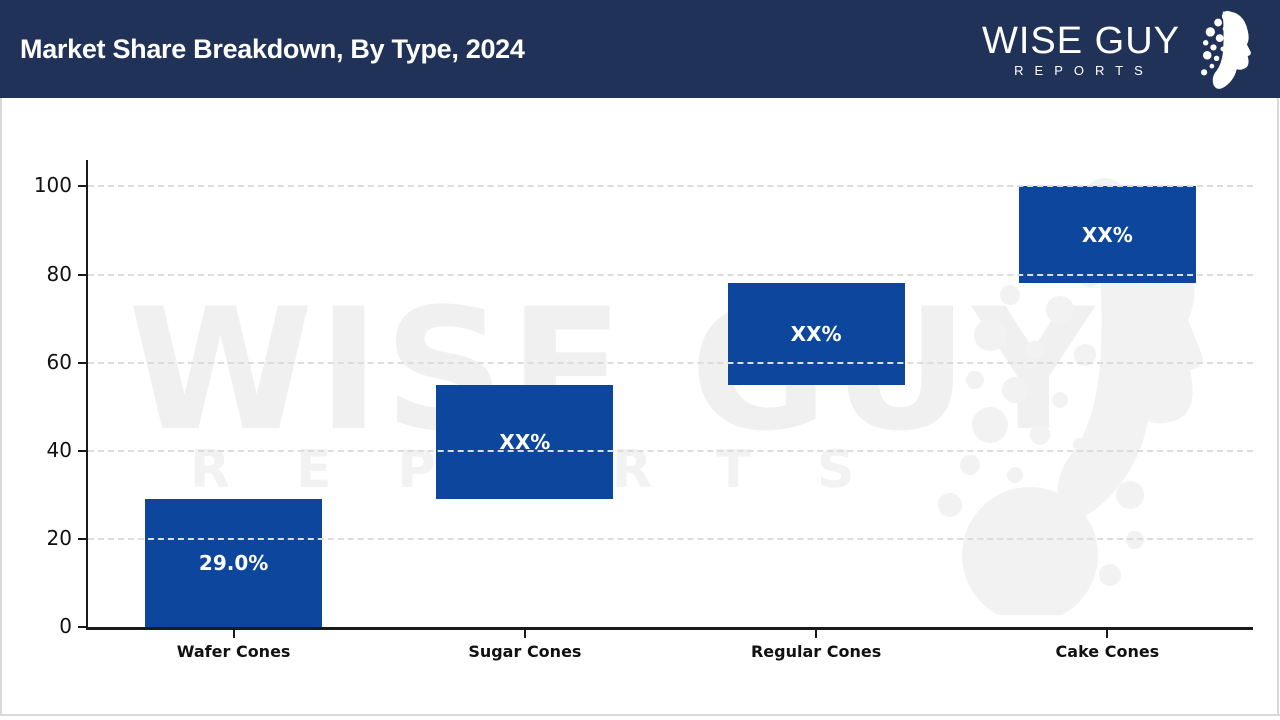  Describe the element at coordinates (816, 651) in the screenshot. I see `category-label-3: Regular Cones` at that location.